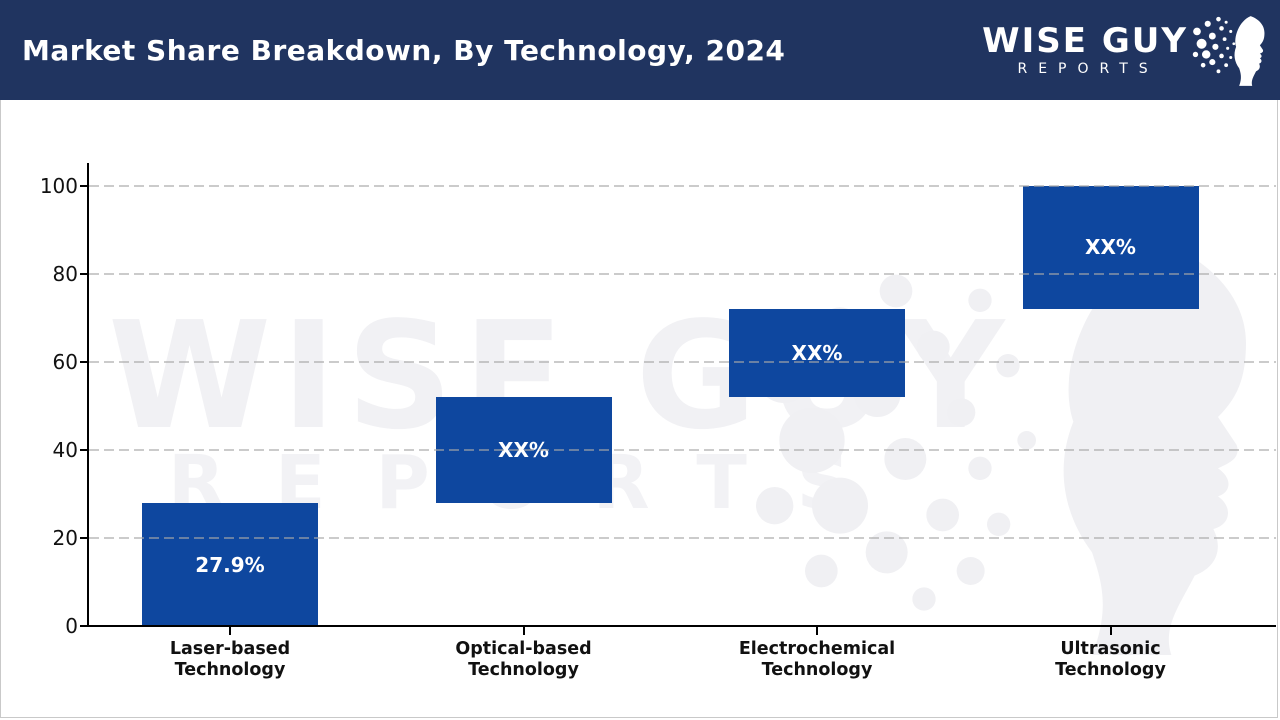 This screenshot has height=720, width=1280. I want to click on wiseguy-logo-text: WISE GUY REPORTS, so click(1085, 50).